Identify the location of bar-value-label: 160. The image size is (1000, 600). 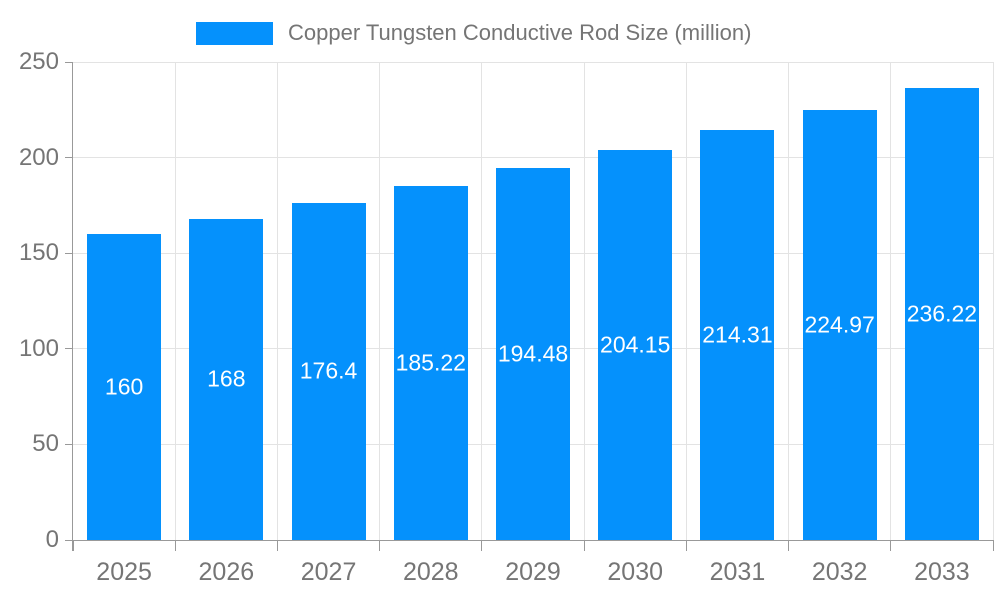
(124, 386).